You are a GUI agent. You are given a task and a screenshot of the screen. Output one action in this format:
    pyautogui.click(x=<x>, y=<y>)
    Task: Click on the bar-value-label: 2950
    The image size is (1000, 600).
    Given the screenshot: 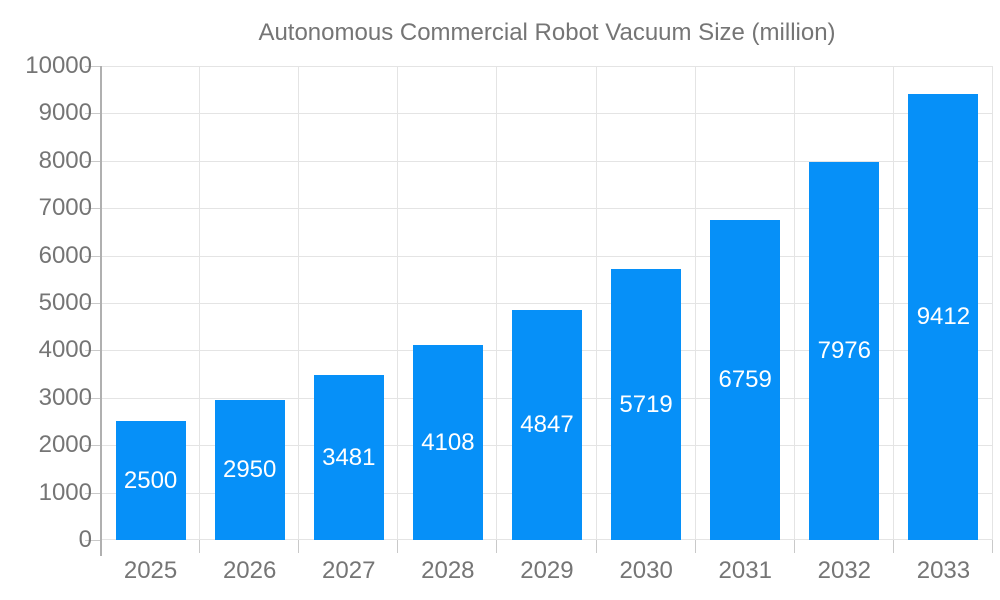 What is the action you would take?
    pyautogui.click(x=249, y=469)
    